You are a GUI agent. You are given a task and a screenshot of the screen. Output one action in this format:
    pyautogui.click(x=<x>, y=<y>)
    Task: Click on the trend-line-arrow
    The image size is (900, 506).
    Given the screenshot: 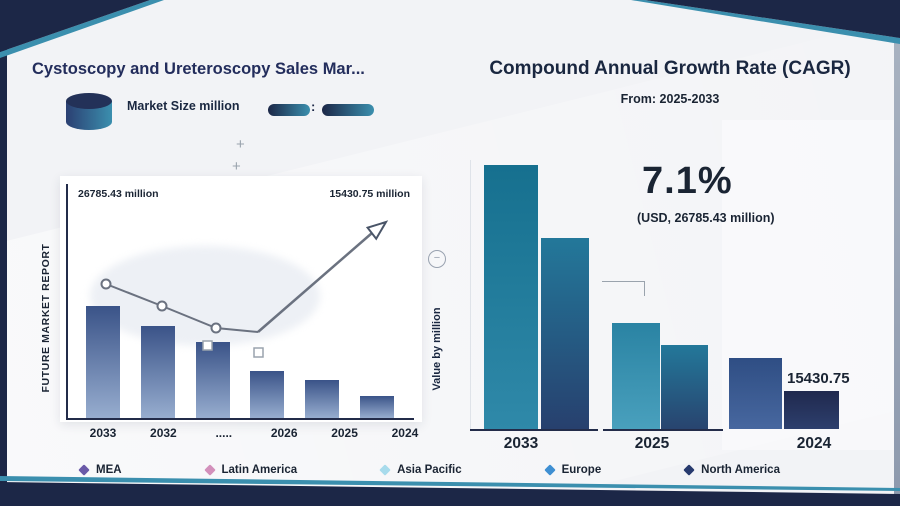 What is the action you would take?
    pyautogui.click(x=244, y=289)
    